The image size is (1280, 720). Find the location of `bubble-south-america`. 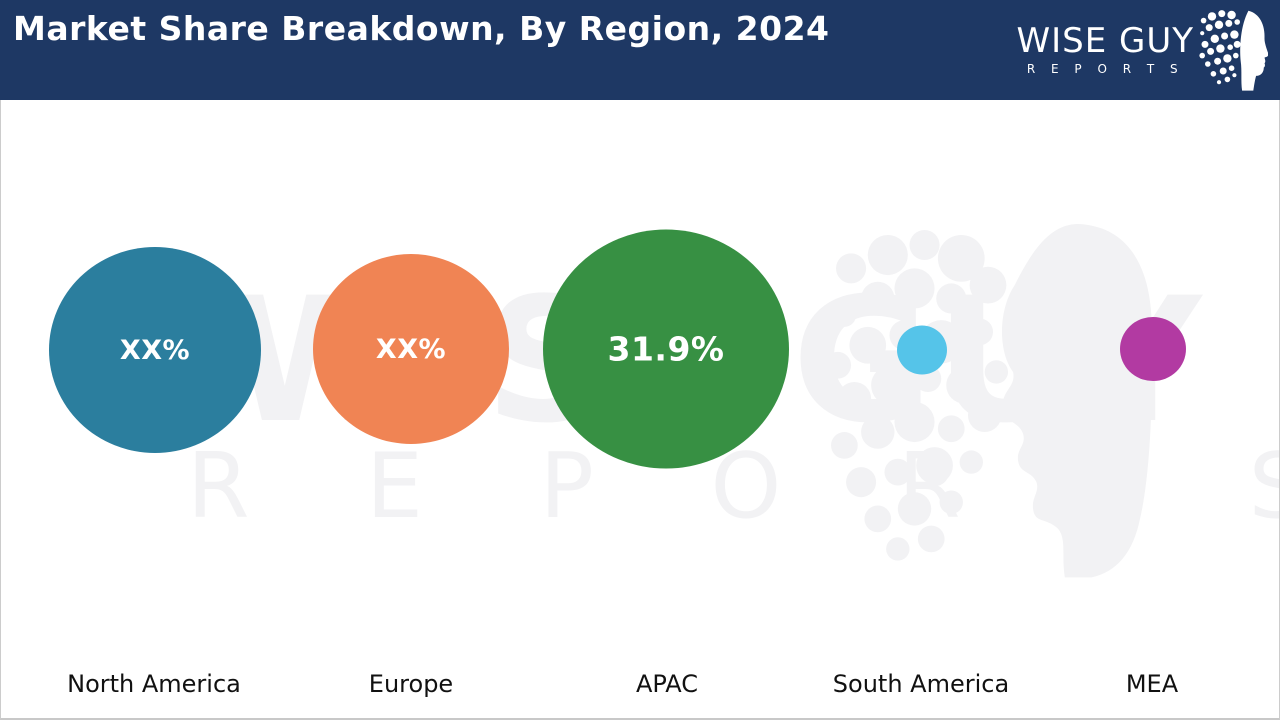

bubble-south-america is located at coordinates (922, 350).